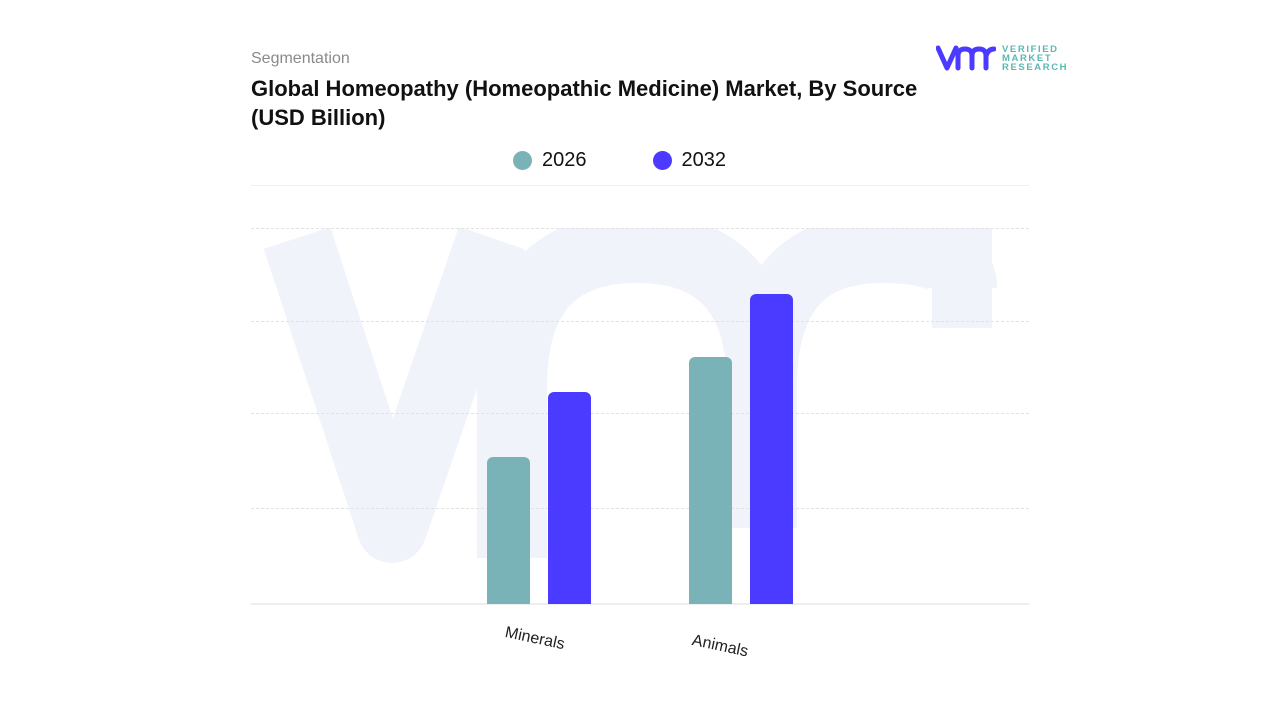  What do you see at coordinates (640, 604) in the screenshot?
I see `x-axis-baseline` at bounding box center [640, 604].